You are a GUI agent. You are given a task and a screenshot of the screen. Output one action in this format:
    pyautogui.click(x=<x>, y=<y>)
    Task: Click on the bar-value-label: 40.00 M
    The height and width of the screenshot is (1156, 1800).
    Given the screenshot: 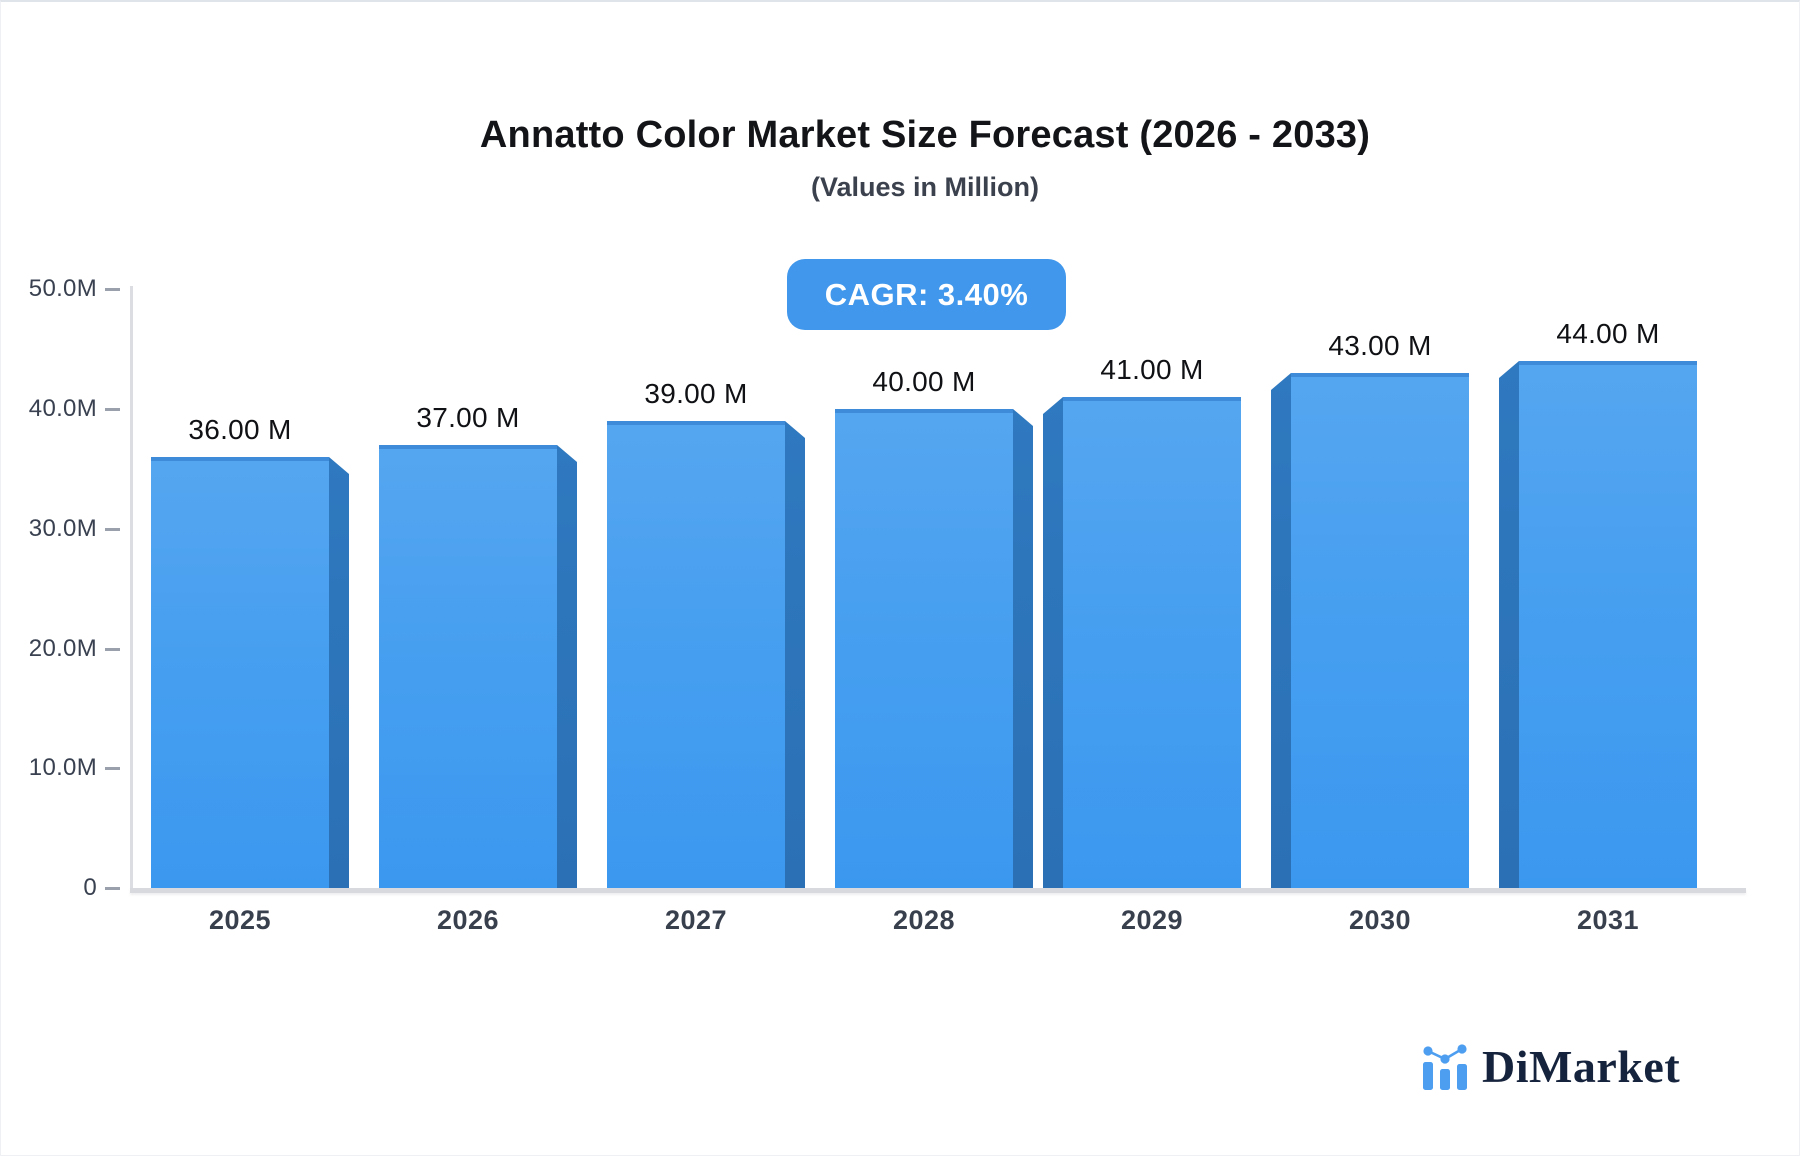 What is the action you would take?
    pyautogui.click(x=924, y=381)
    